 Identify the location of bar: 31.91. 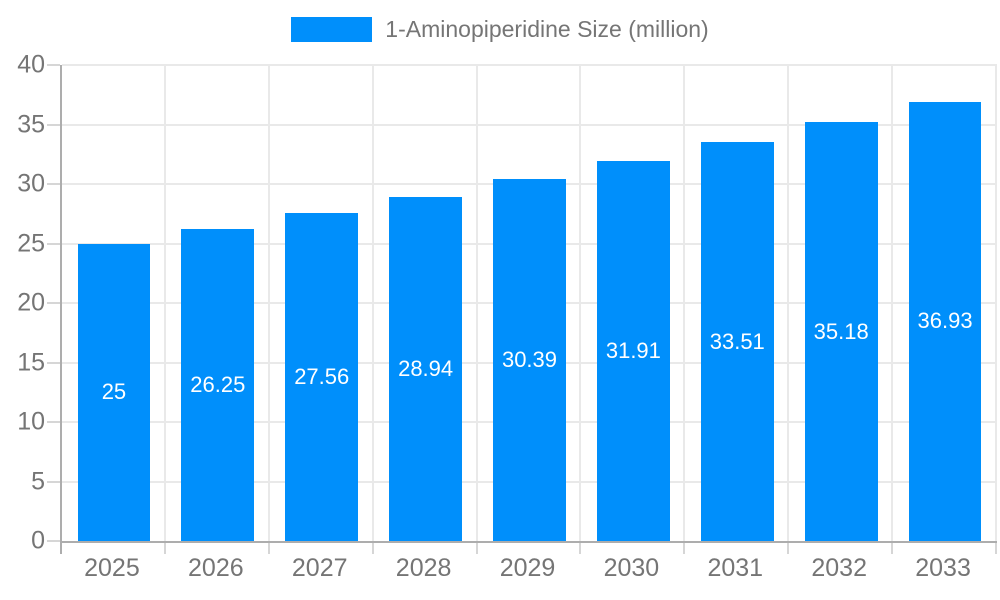
(633, 351).